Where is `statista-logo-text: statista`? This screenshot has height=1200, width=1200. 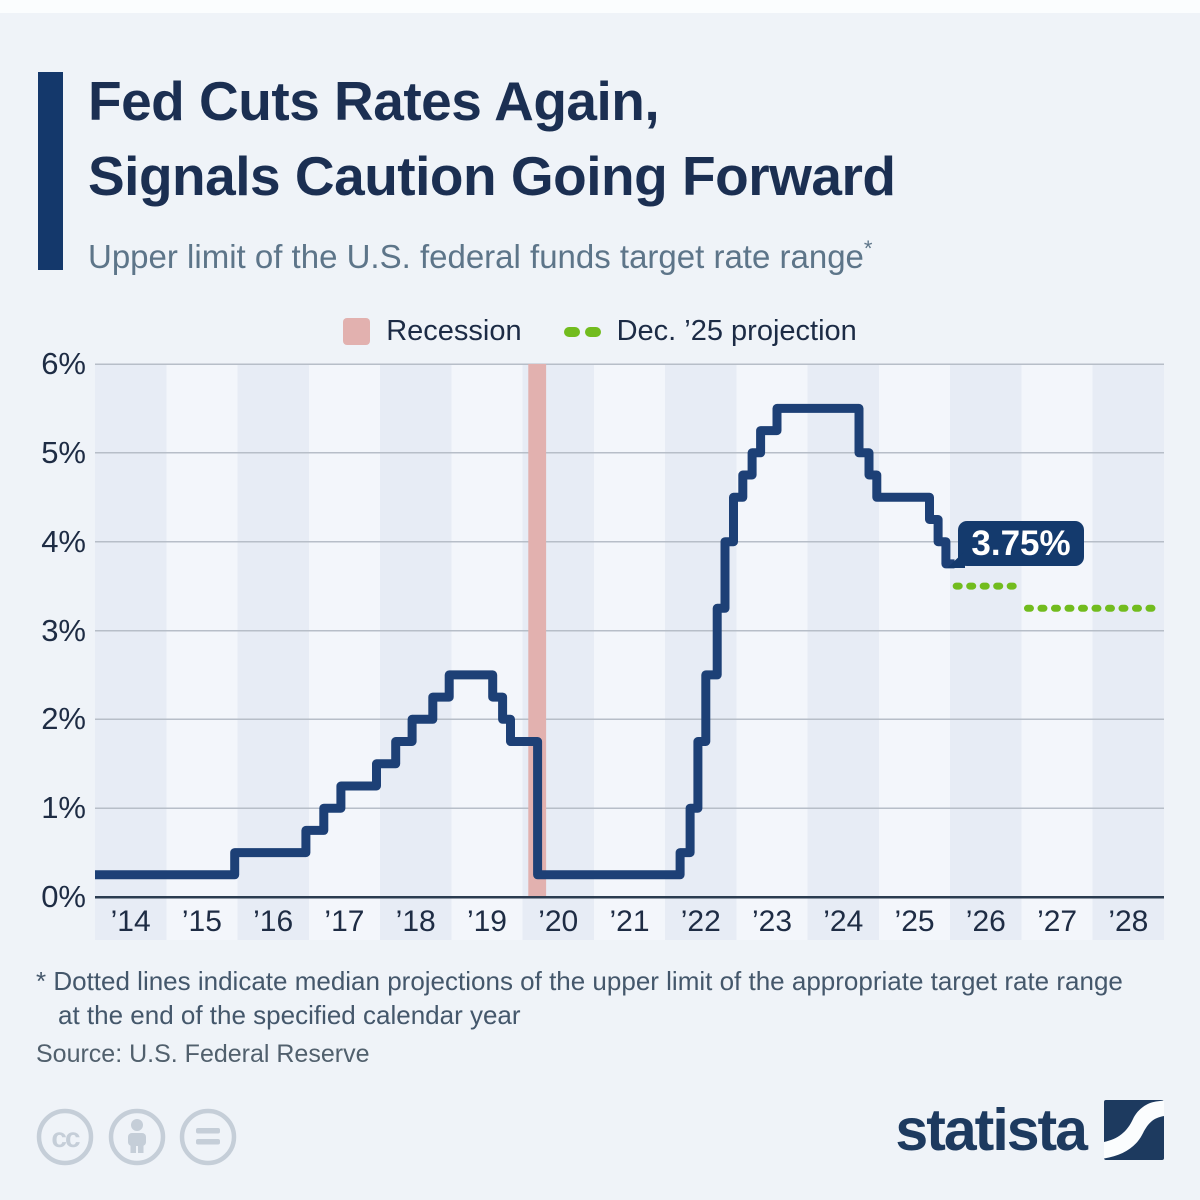
statista-logo-text: statista is located at coordinates (991, 1130).